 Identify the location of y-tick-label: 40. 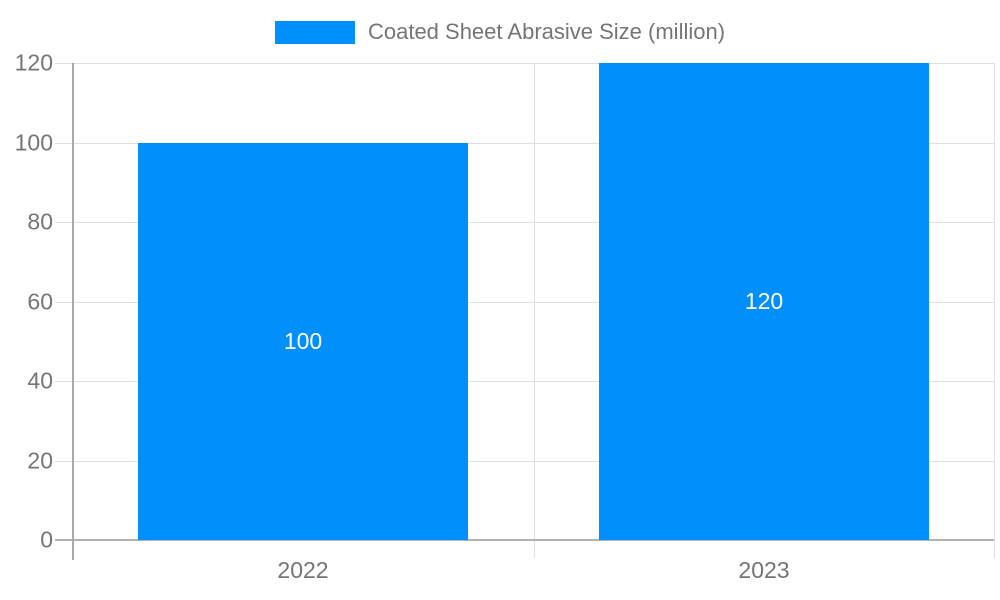
(40, 380).